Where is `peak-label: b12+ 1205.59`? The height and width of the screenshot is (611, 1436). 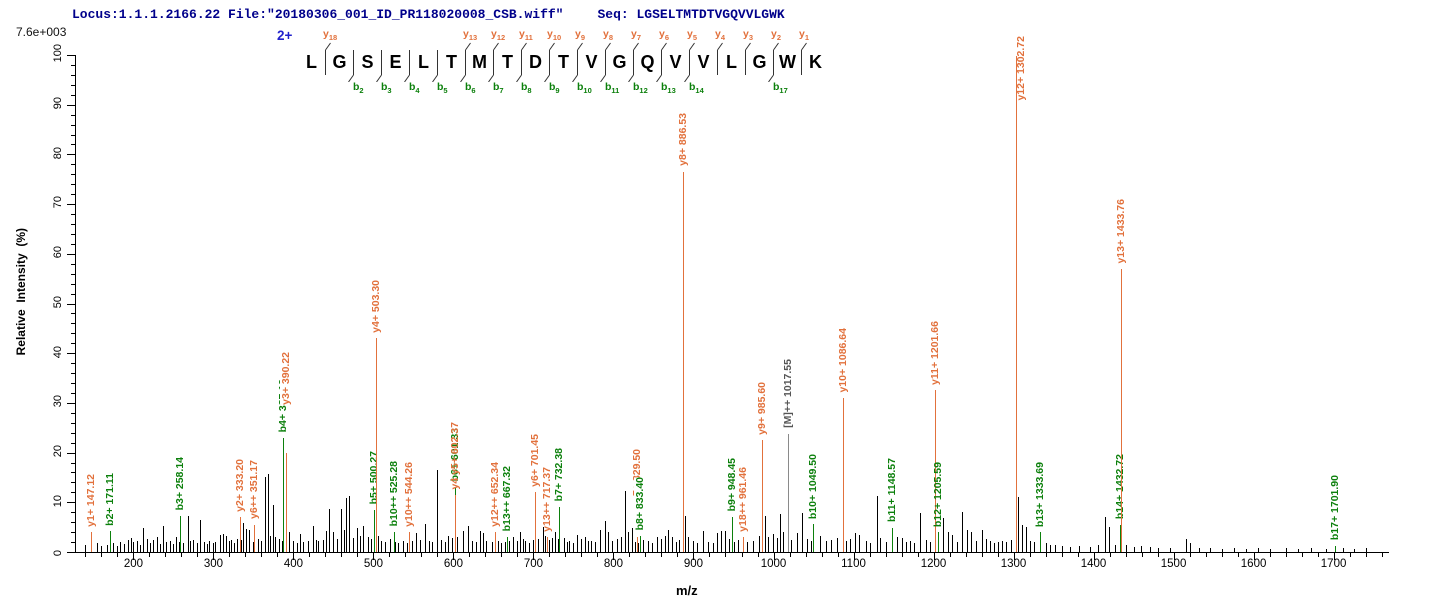 peak-label: b12+ 1205.59 is located at coordinates (938, 494).